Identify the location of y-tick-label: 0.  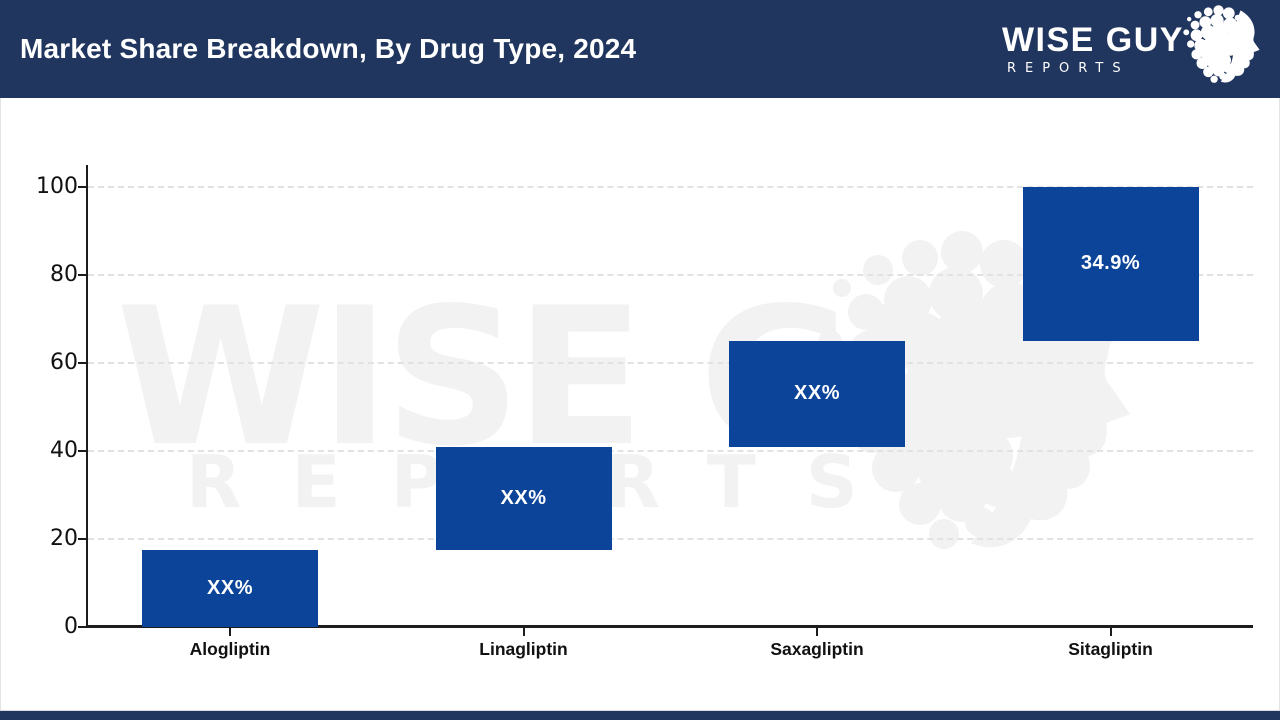
(71, 626).